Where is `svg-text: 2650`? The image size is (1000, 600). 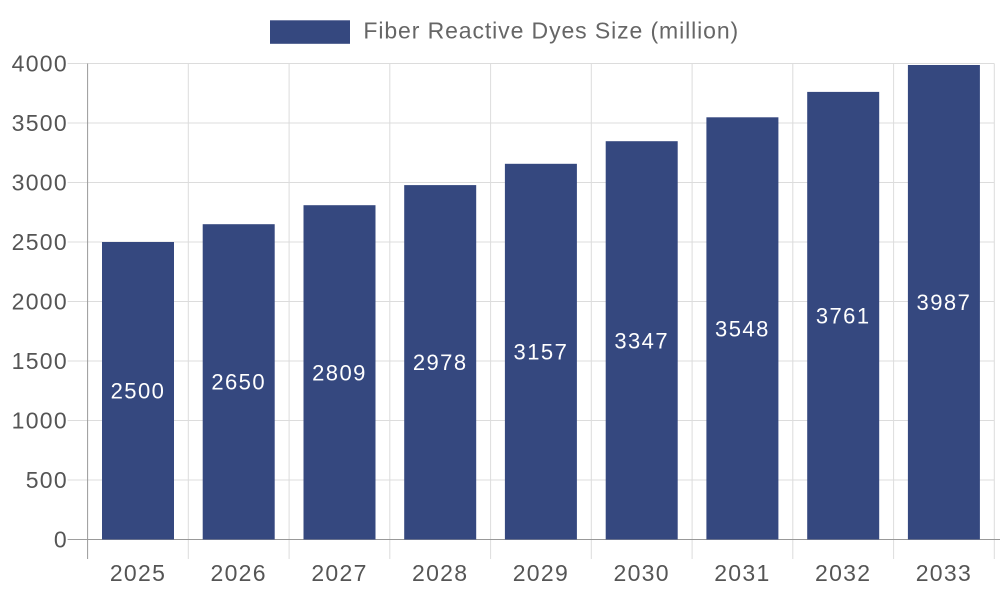 svg-text: 2650 is located at coordinates (238, 382).